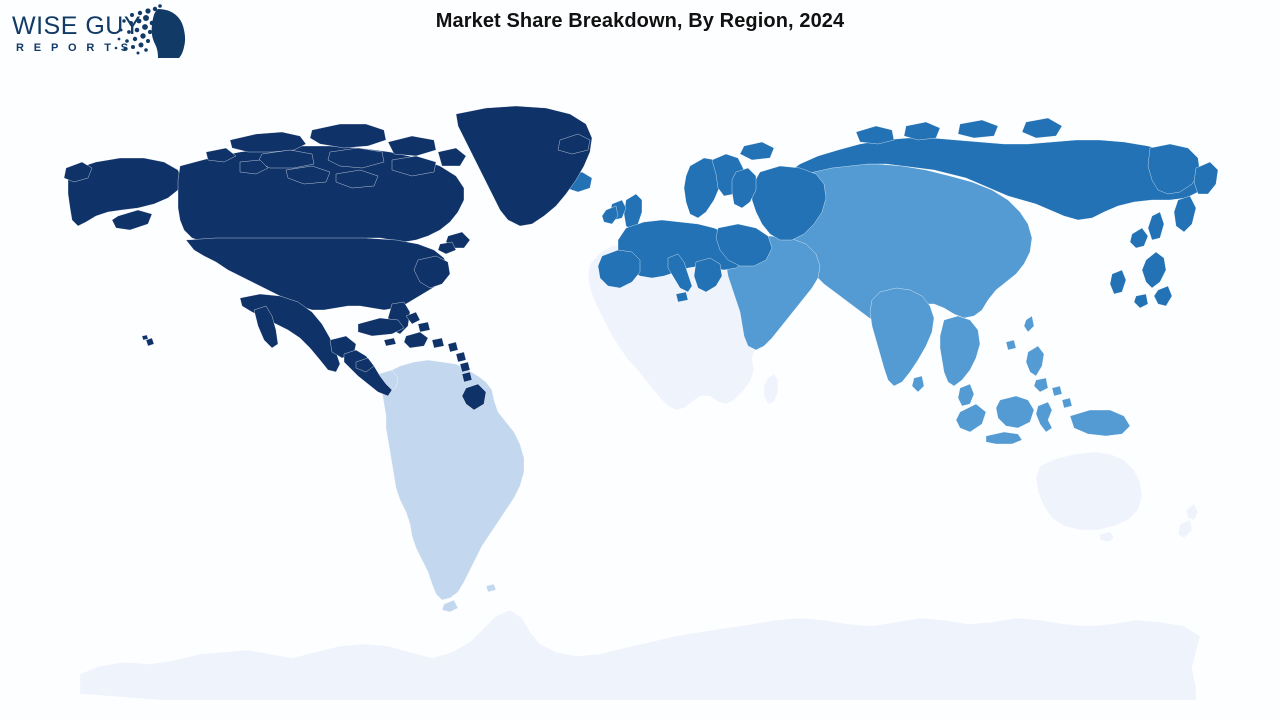 The width and height of the screenshot is (1280, 720). Describe the element at coordinates (928, 304) in the screenshot. I see `region-asia-pacific` at that location.